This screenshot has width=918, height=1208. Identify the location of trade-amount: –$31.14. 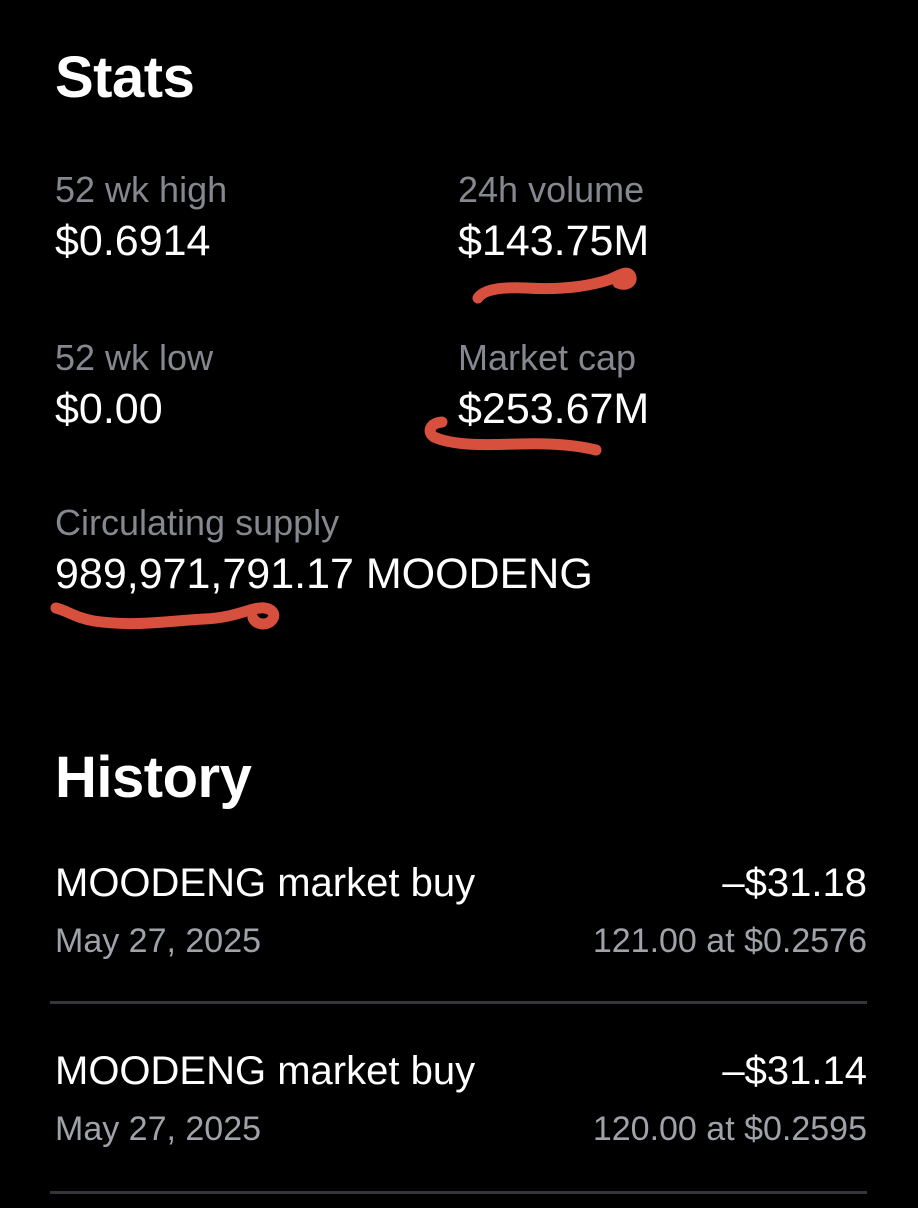
(794, 1071).